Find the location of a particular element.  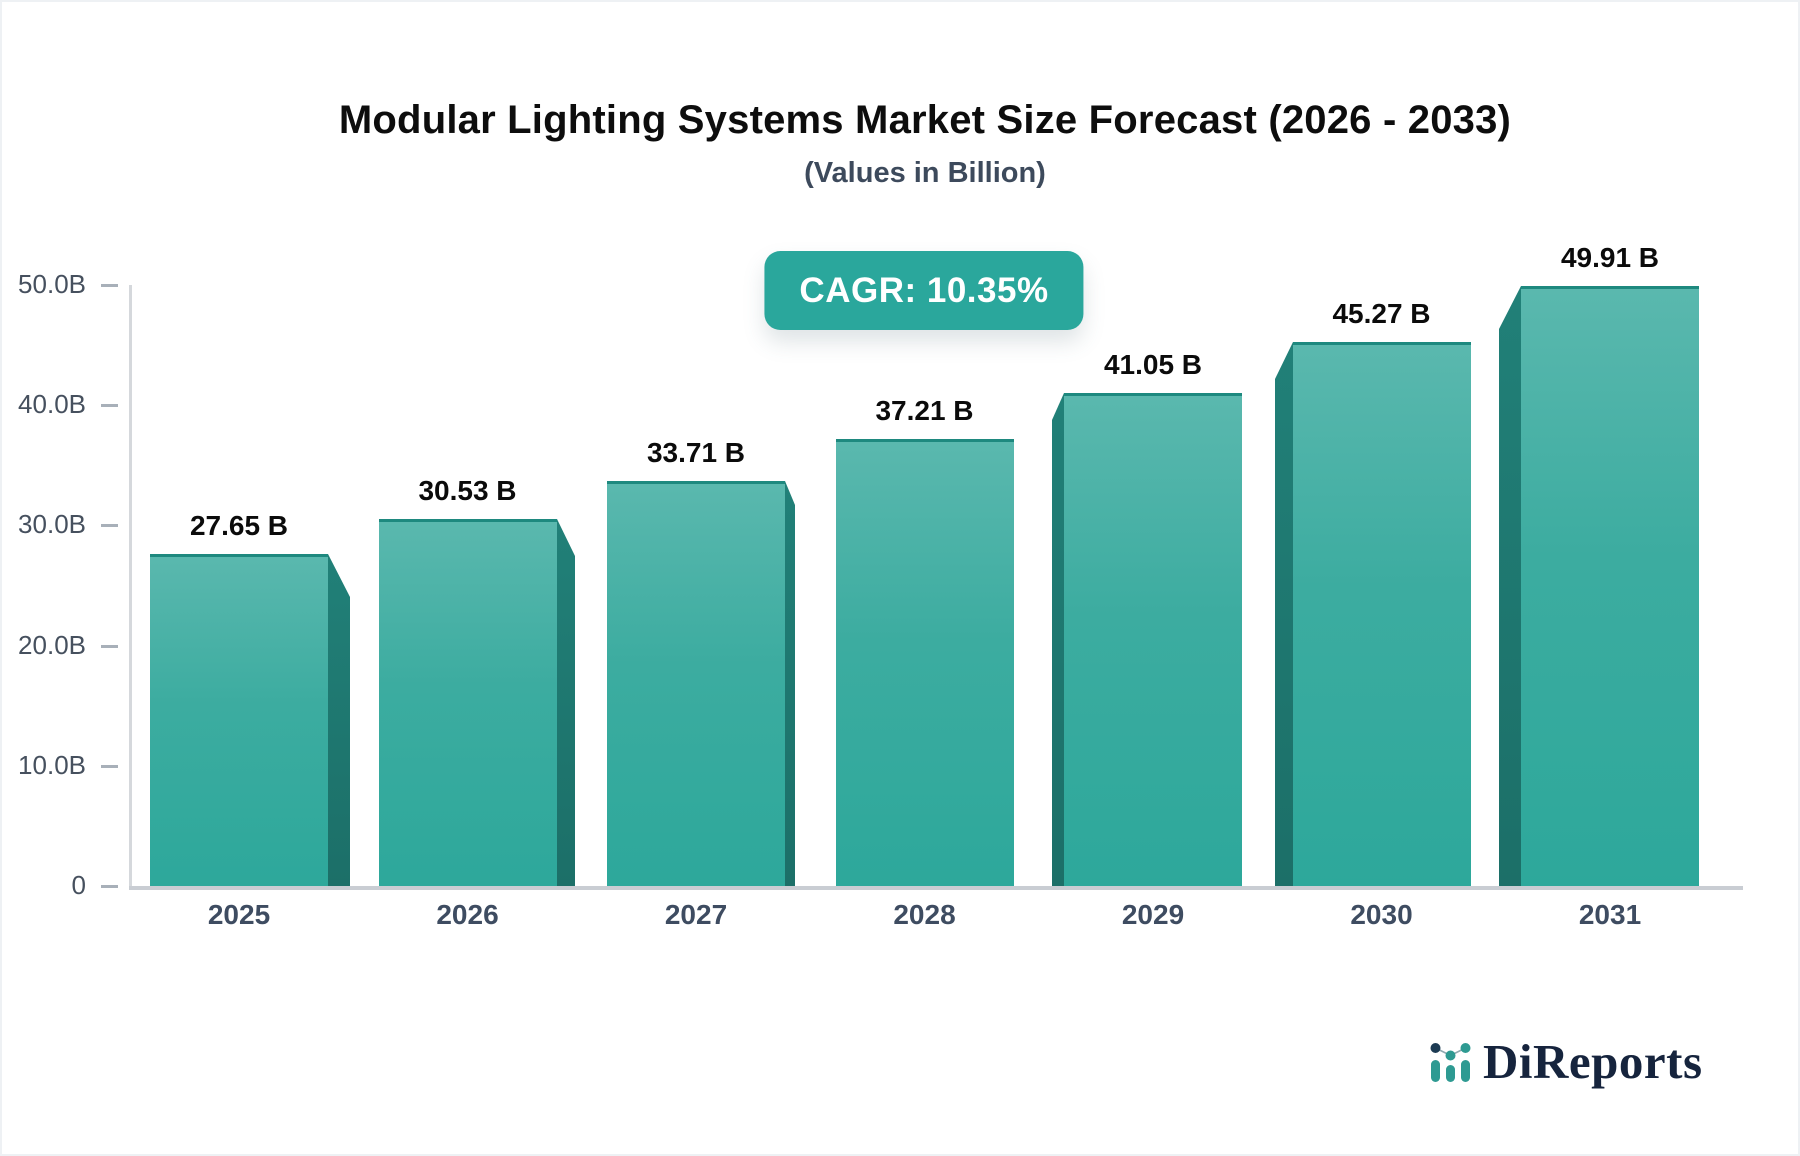

x-axis-label: 2025 is located at coordinates (239, 914).